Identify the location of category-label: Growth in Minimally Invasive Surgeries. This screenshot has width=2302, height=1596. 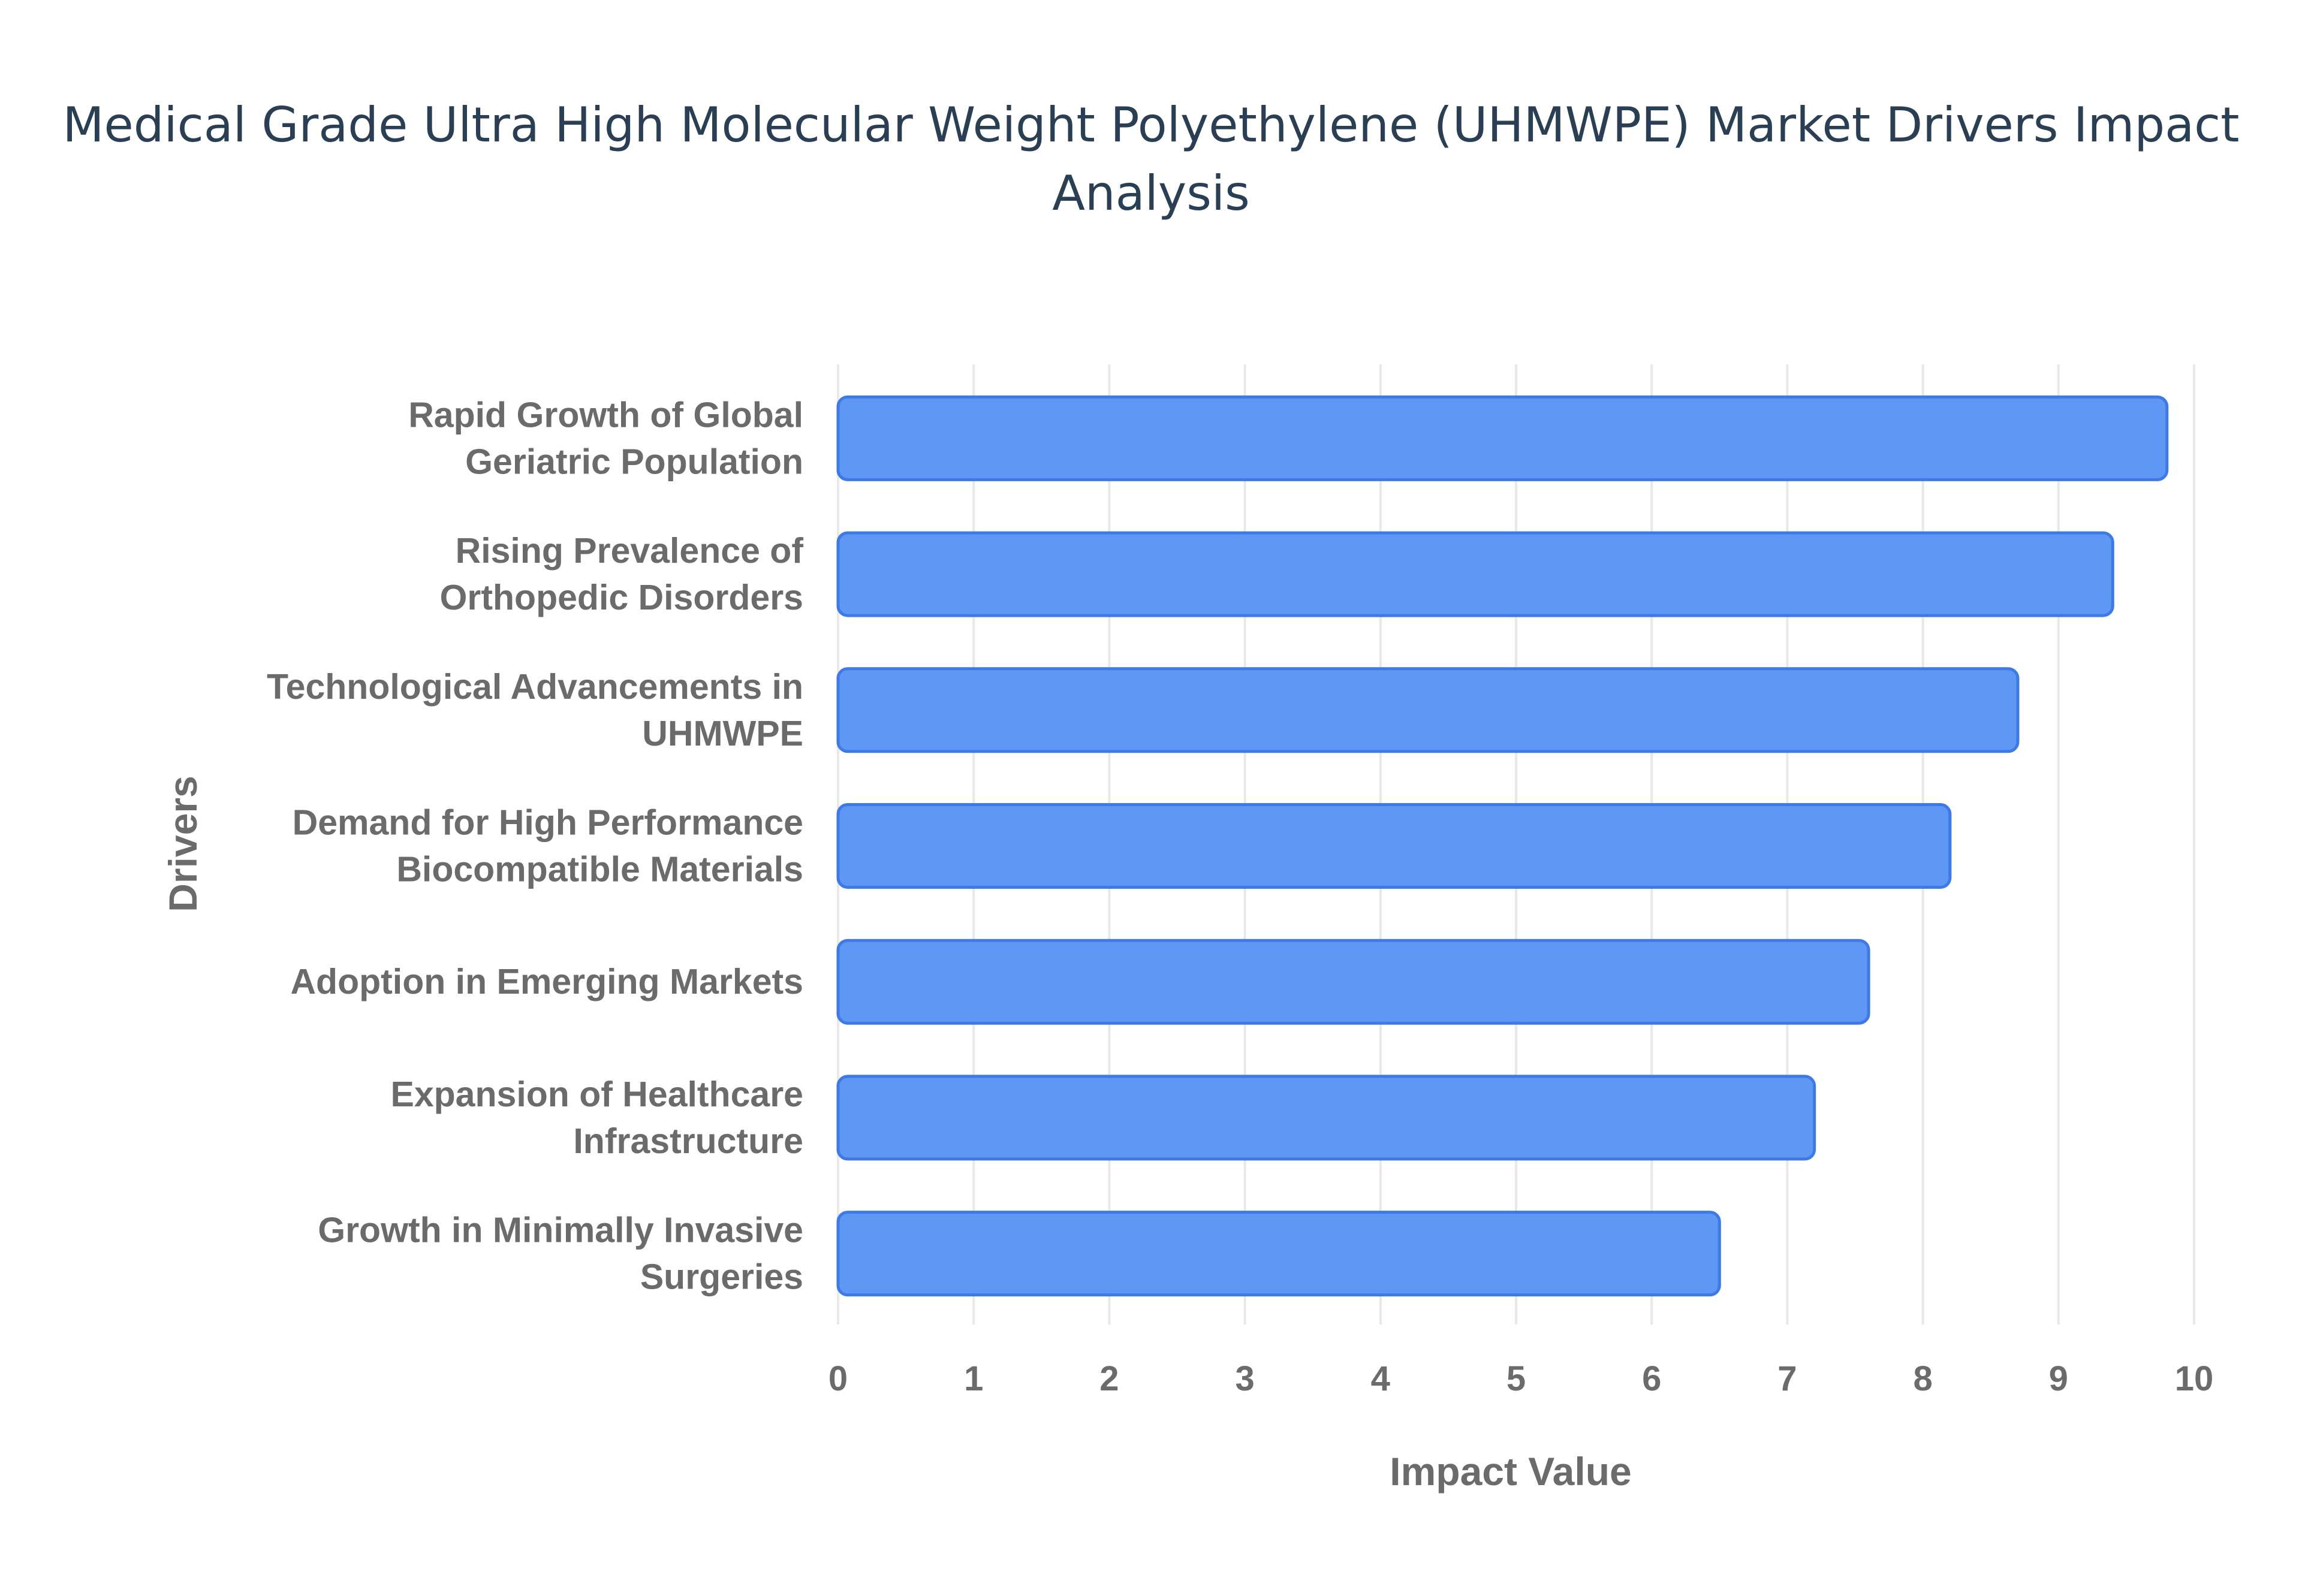
(560, 1254).